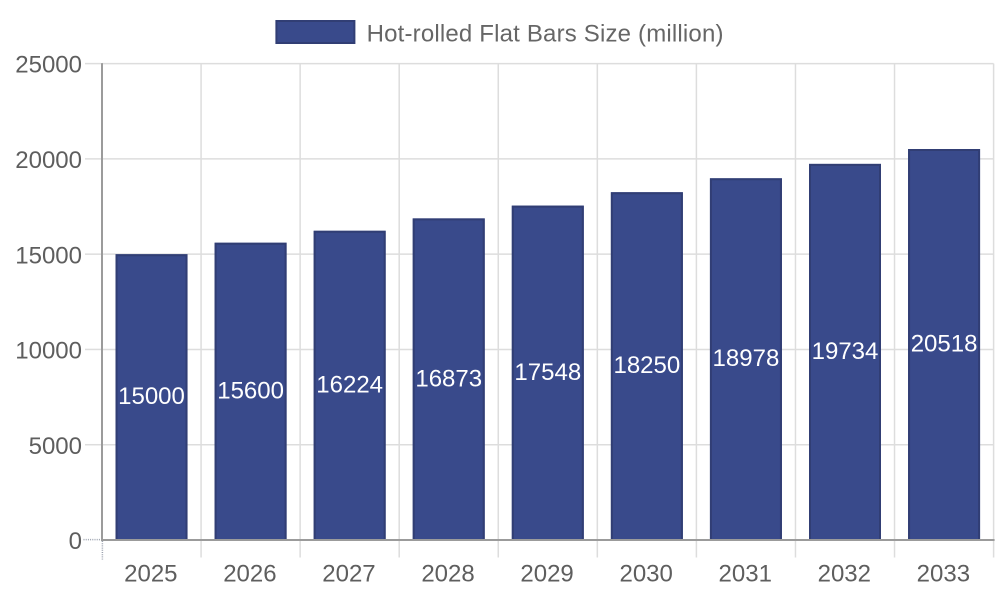  What do you see at coordinates (545, 33) in the screenshot?
I see `svg-text:Hot-rolled Flat Bars Size (mil: Hot-rolled Flat Bars Size (million)` at bounding box center [545, 33].